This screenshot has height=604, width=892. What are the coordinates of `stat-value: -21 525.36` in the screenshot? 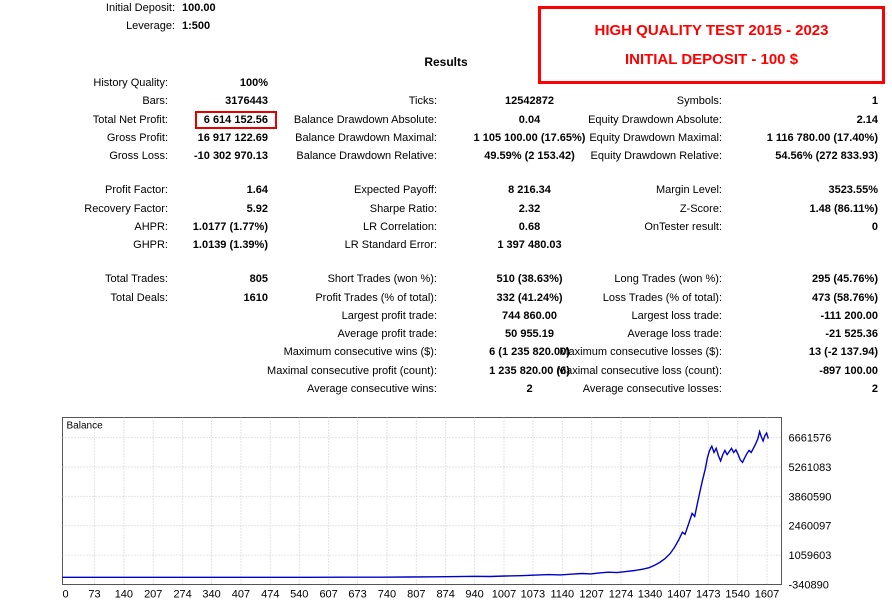 It's located at (851, 334).